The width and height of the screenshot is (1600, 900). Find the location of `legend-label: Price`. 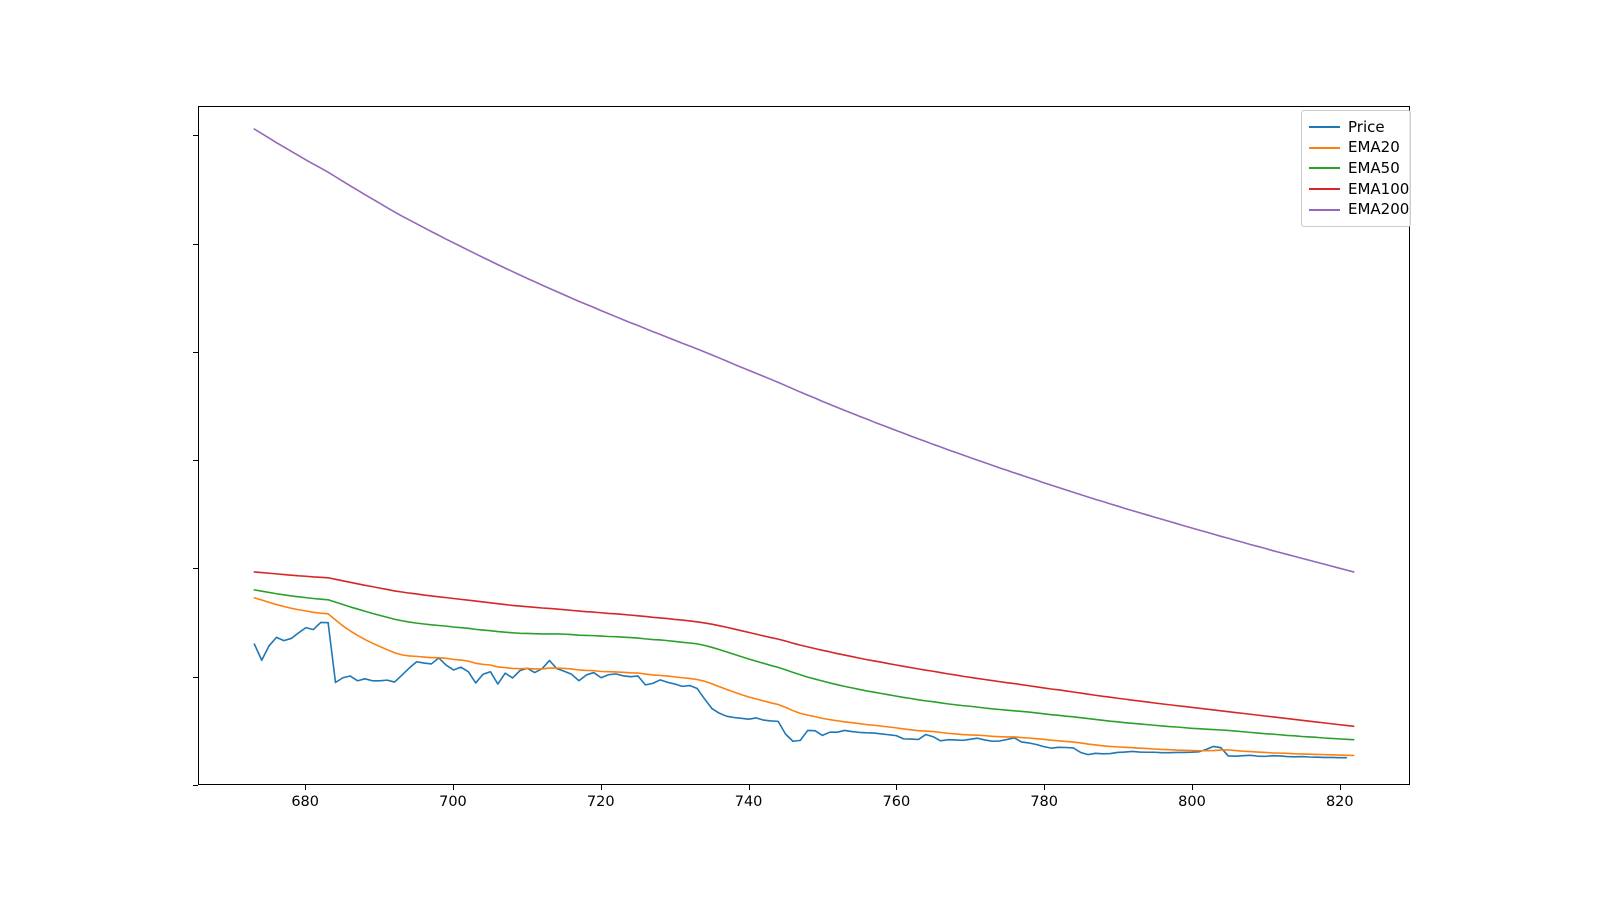

legend-label: Price is located at coordinates (1366, 126).